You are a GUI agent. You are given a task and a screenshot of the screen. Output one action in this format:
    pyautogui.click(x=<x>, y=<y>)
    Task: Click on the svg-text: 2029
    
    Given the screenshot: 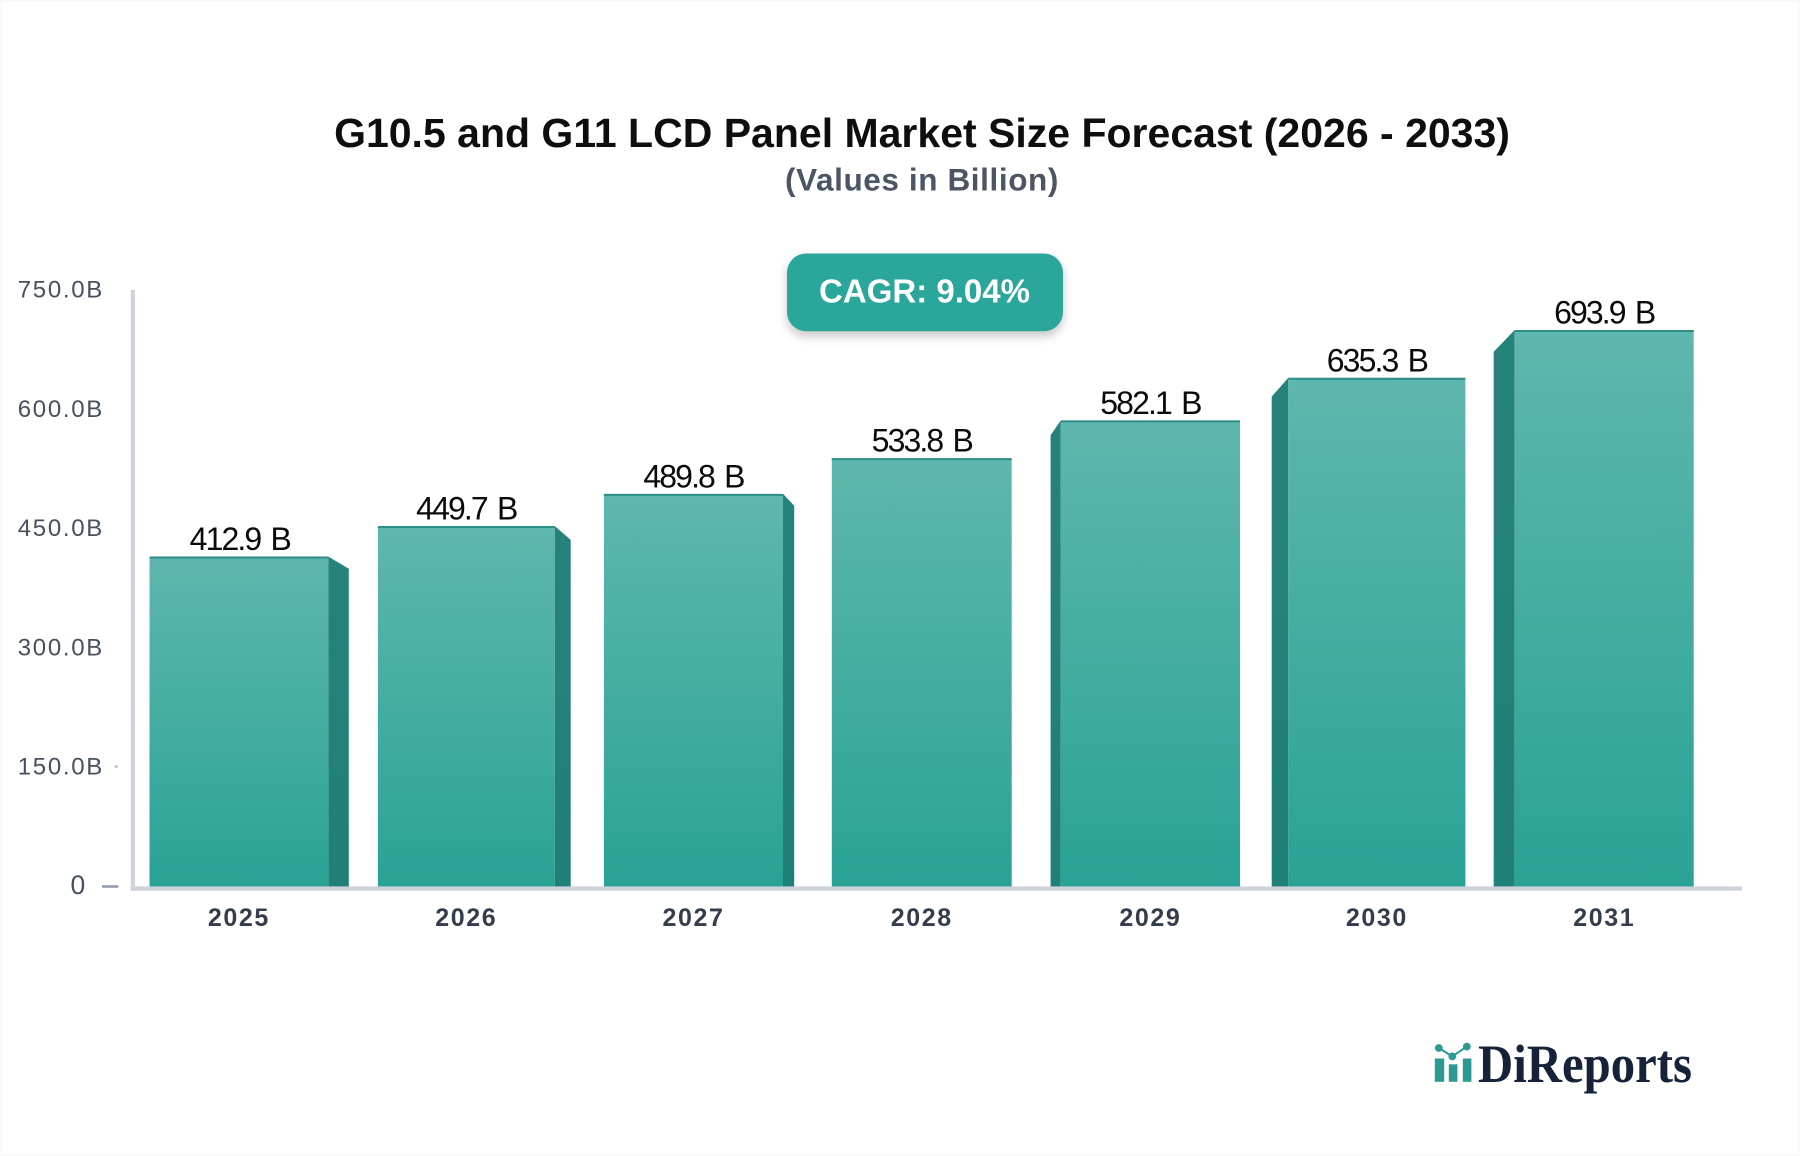 What is the action you would take?
    pyautogui.click(x=1150, y=918)
    